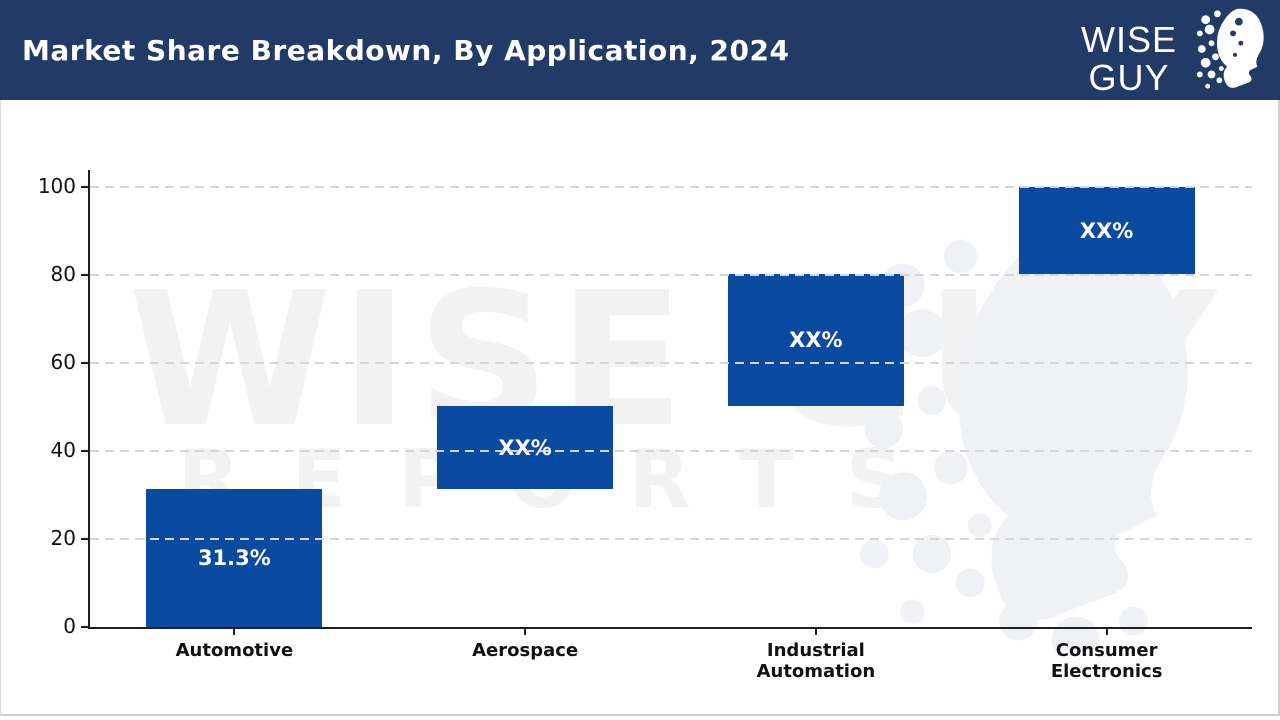 Image resolution: width=1280 pixels, height=720 pixels. I want to click on y-tick-label: 0, so click(69, 626).